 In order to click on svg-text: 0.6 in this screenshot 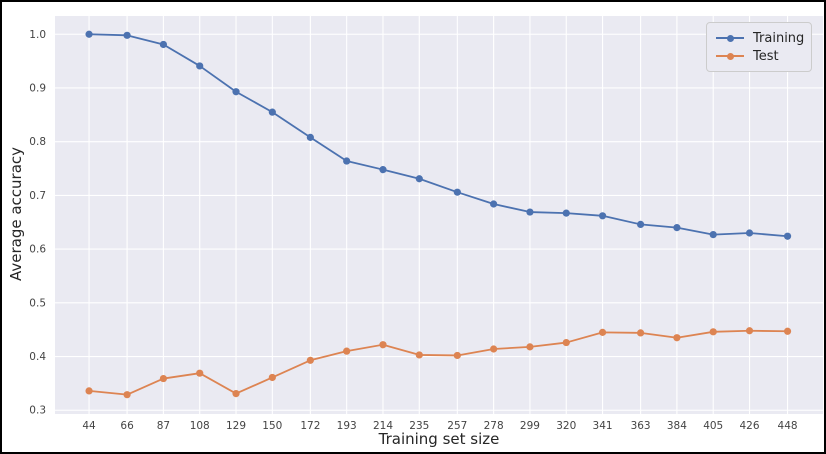, I will do `click(37, 250)`.